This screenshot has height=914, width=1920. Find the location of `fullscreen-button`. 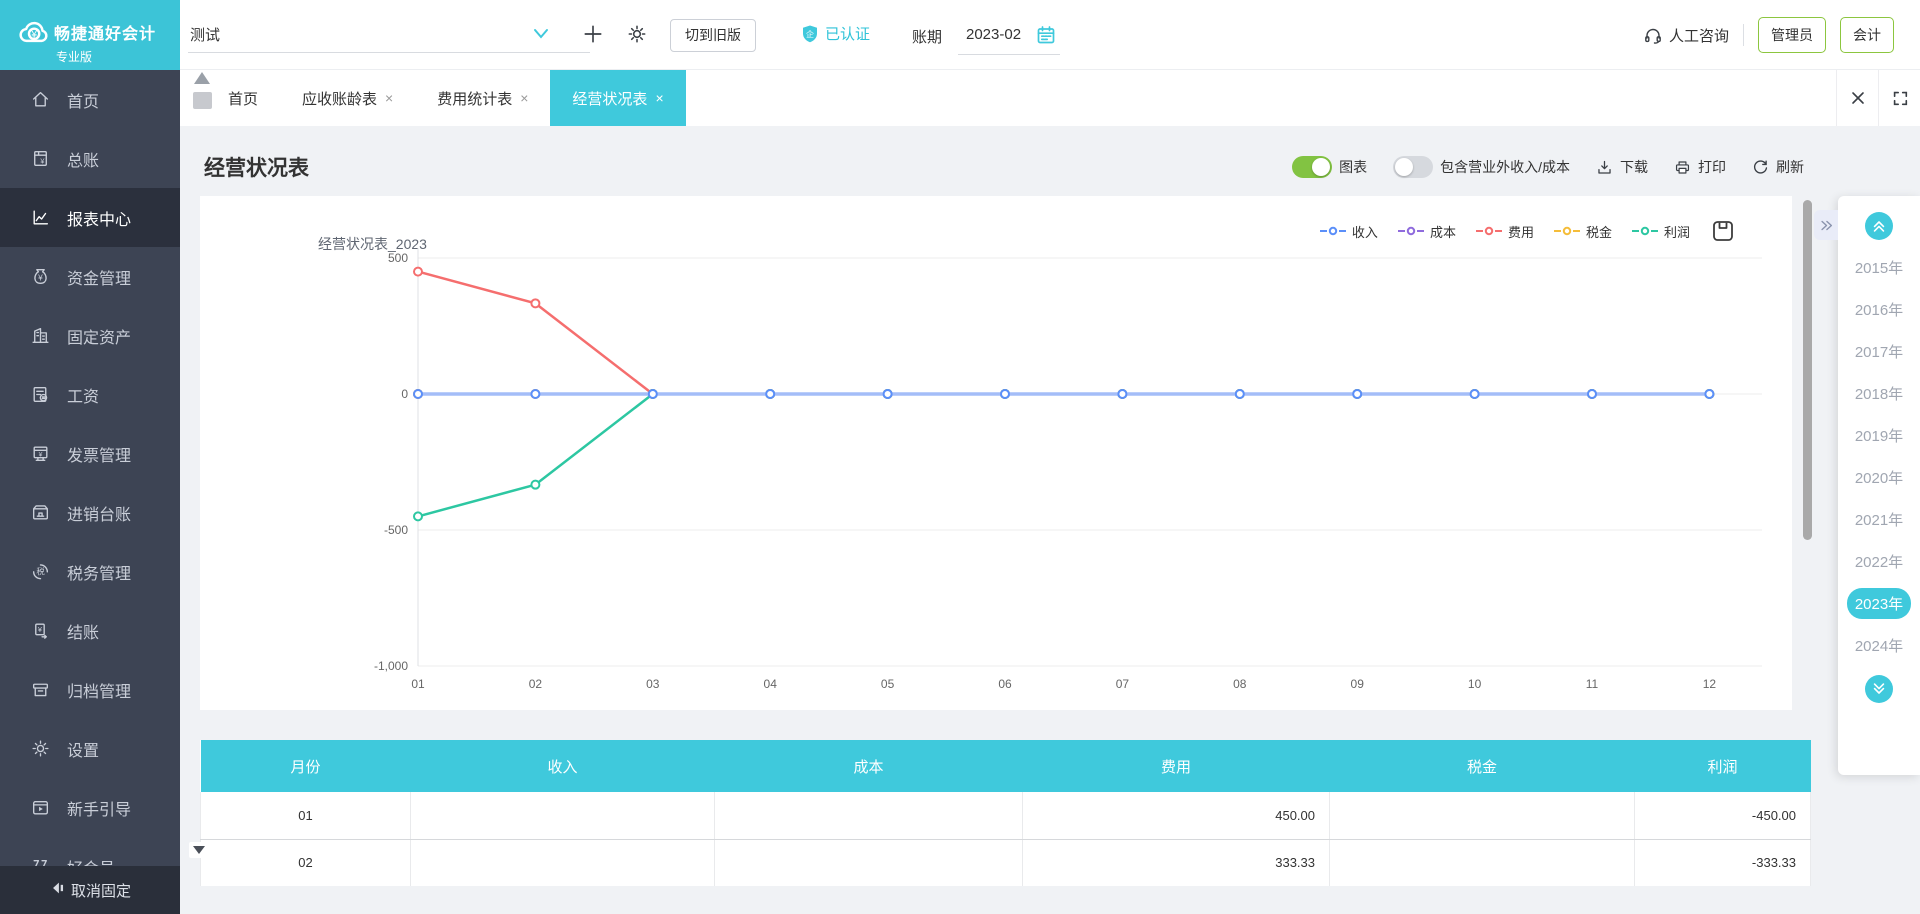

fullscreen-button is located at coordinates (1899, 98).